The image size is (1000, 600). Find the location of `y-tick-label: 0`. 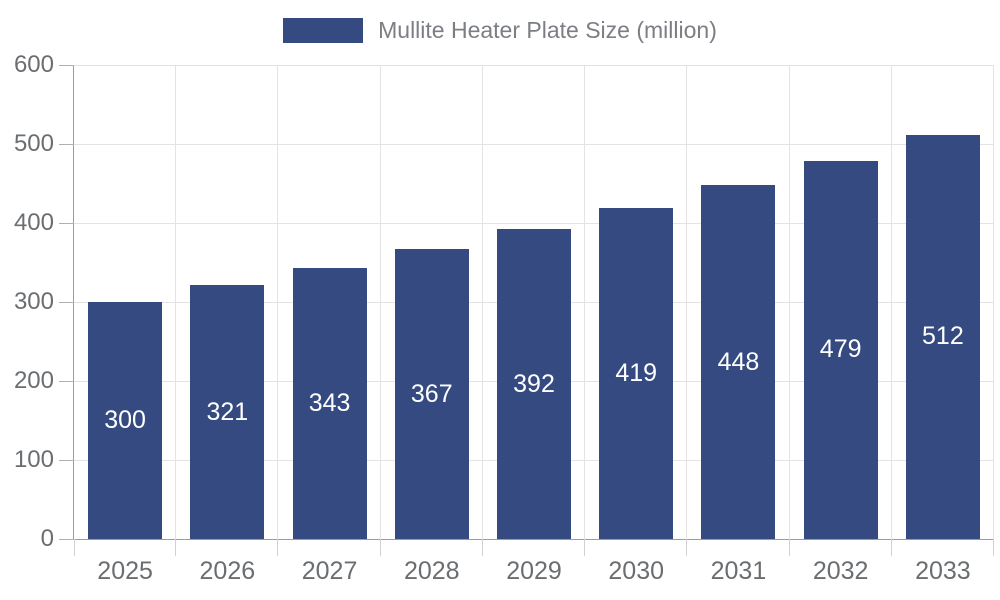

y-tick-label: 0 is located at coordinates (47, 538).